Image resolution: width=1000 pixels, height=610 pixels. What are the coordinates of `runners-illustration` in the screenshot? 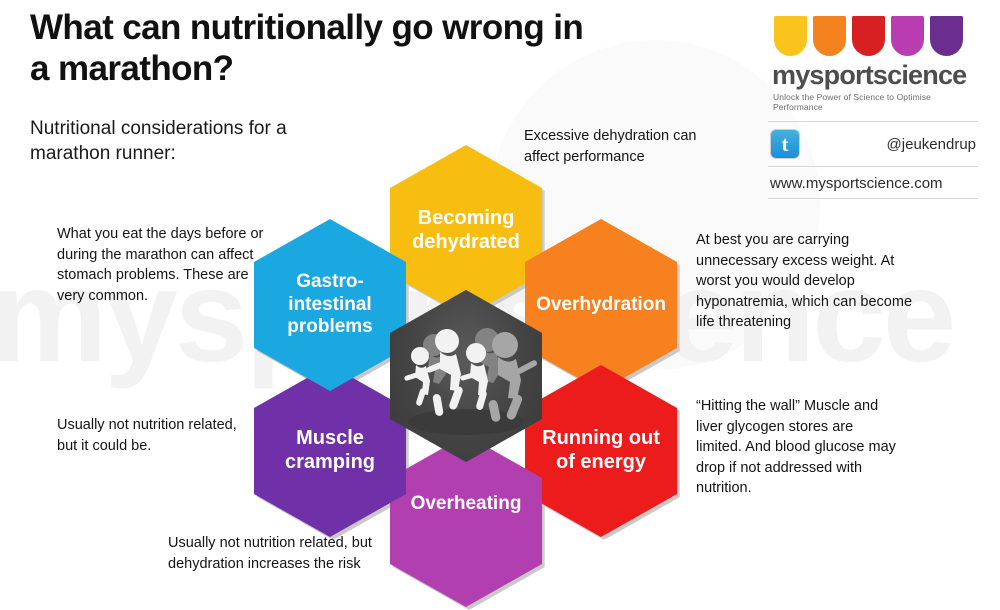 It's located at (471, 381).